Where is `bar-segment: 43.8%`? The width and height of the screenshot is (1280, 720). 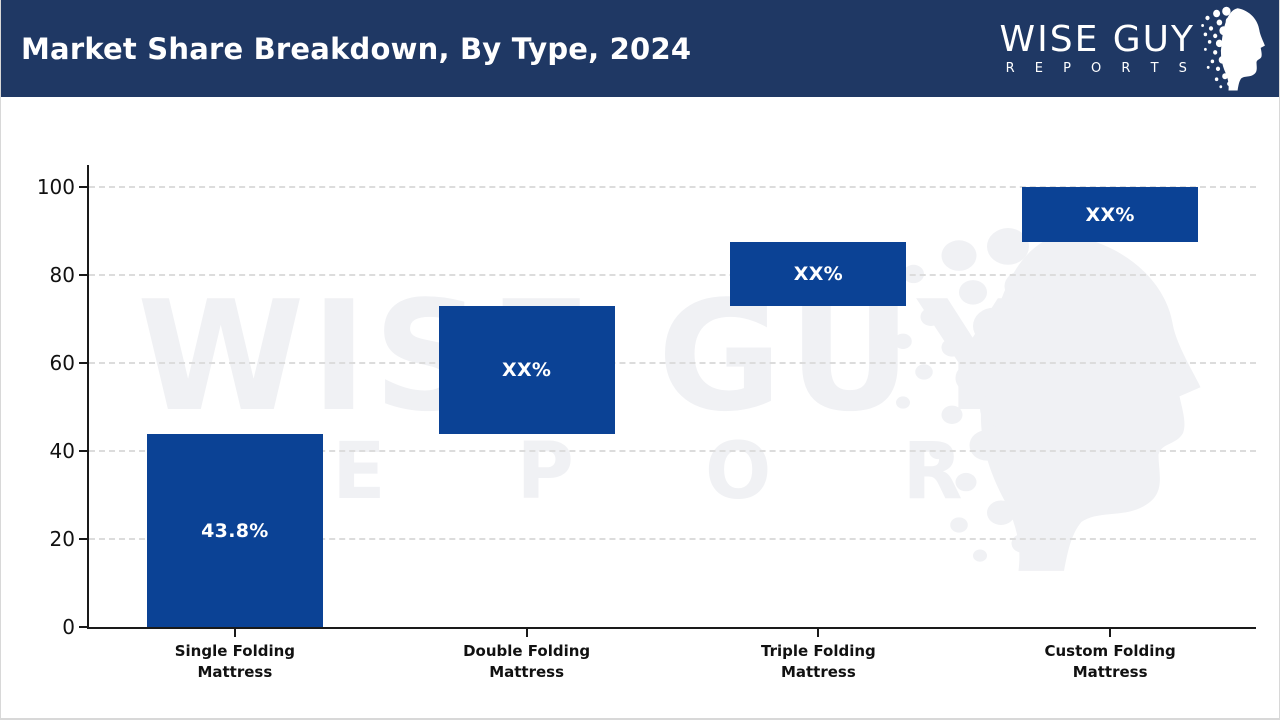 bar-segment: 43.8% is located at coordinates (234, 530).